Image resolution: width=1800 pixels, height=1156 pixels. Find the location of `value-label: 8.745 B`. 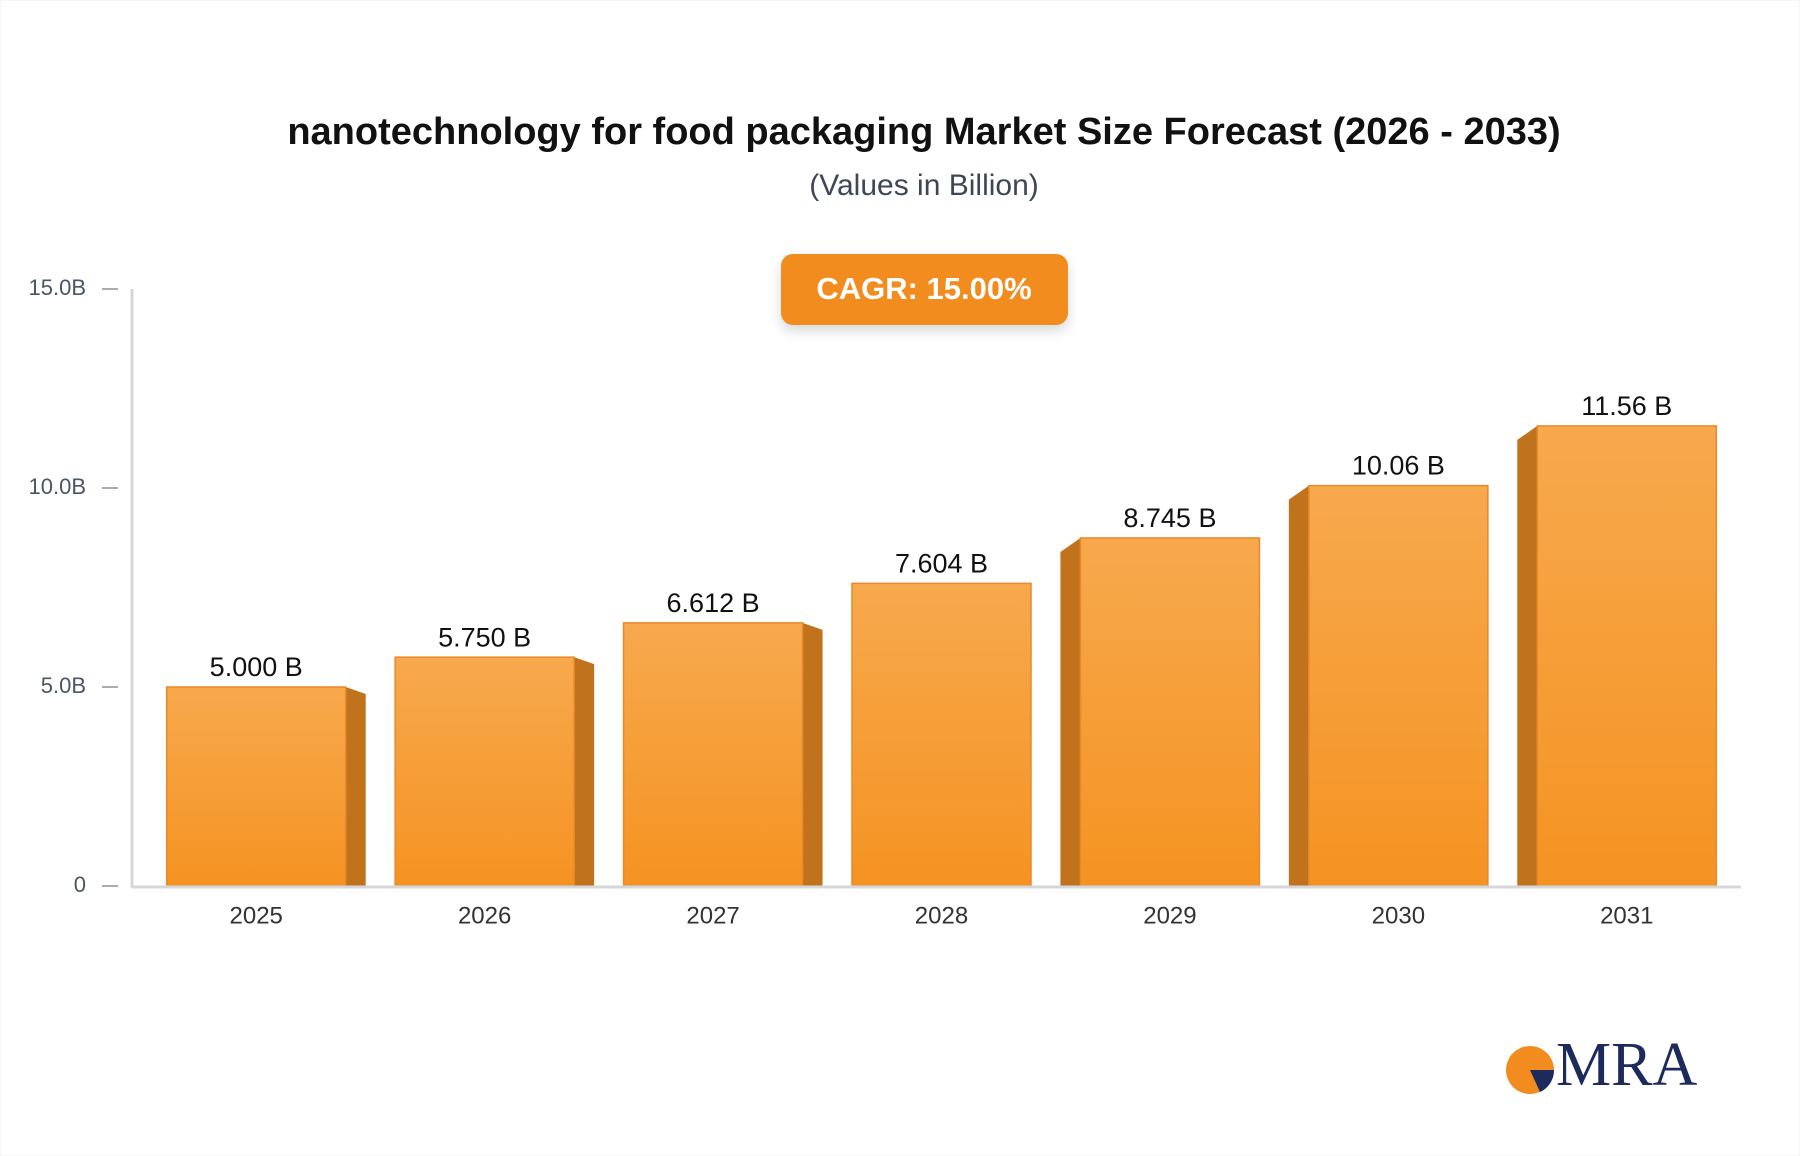

value-label: 8.745 B is located at coordinates (1169, 518).